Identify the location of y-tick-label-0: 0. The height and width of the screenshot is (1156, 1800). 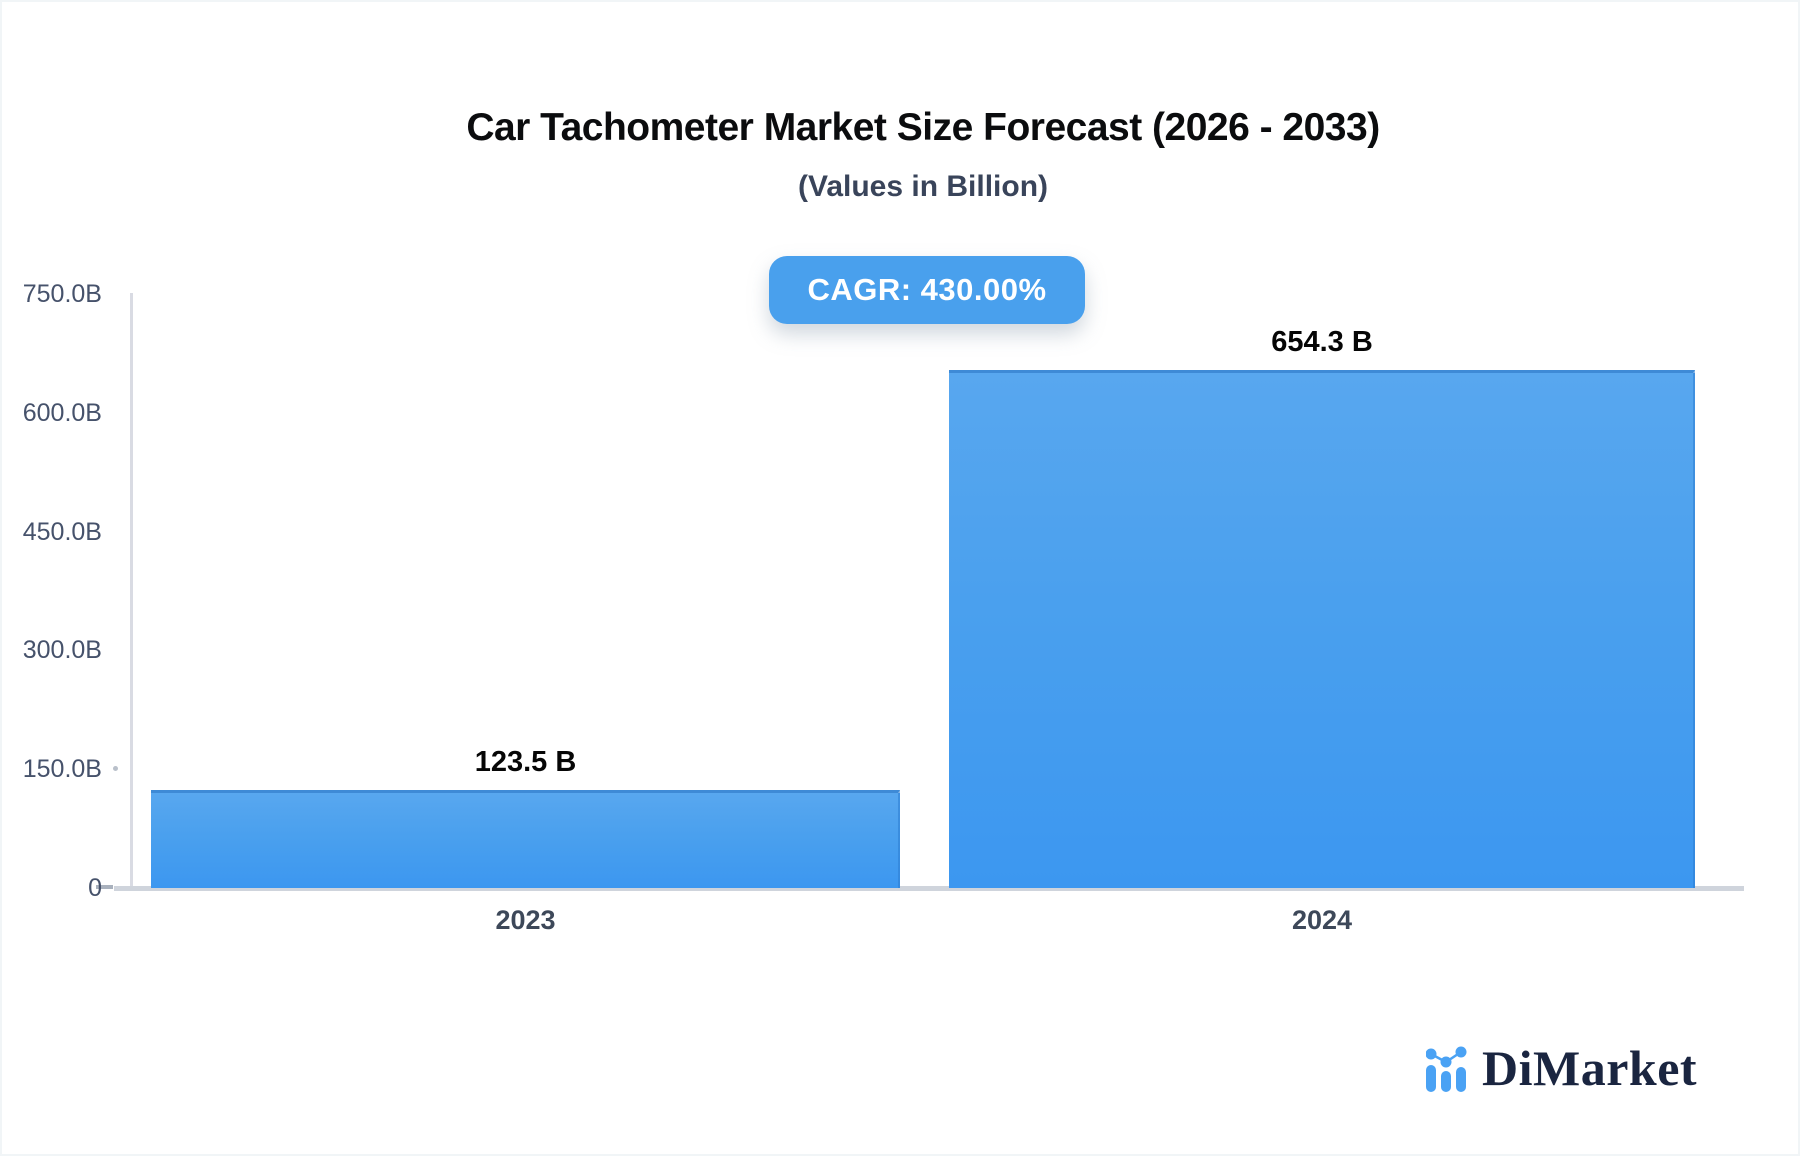
(95, 888).